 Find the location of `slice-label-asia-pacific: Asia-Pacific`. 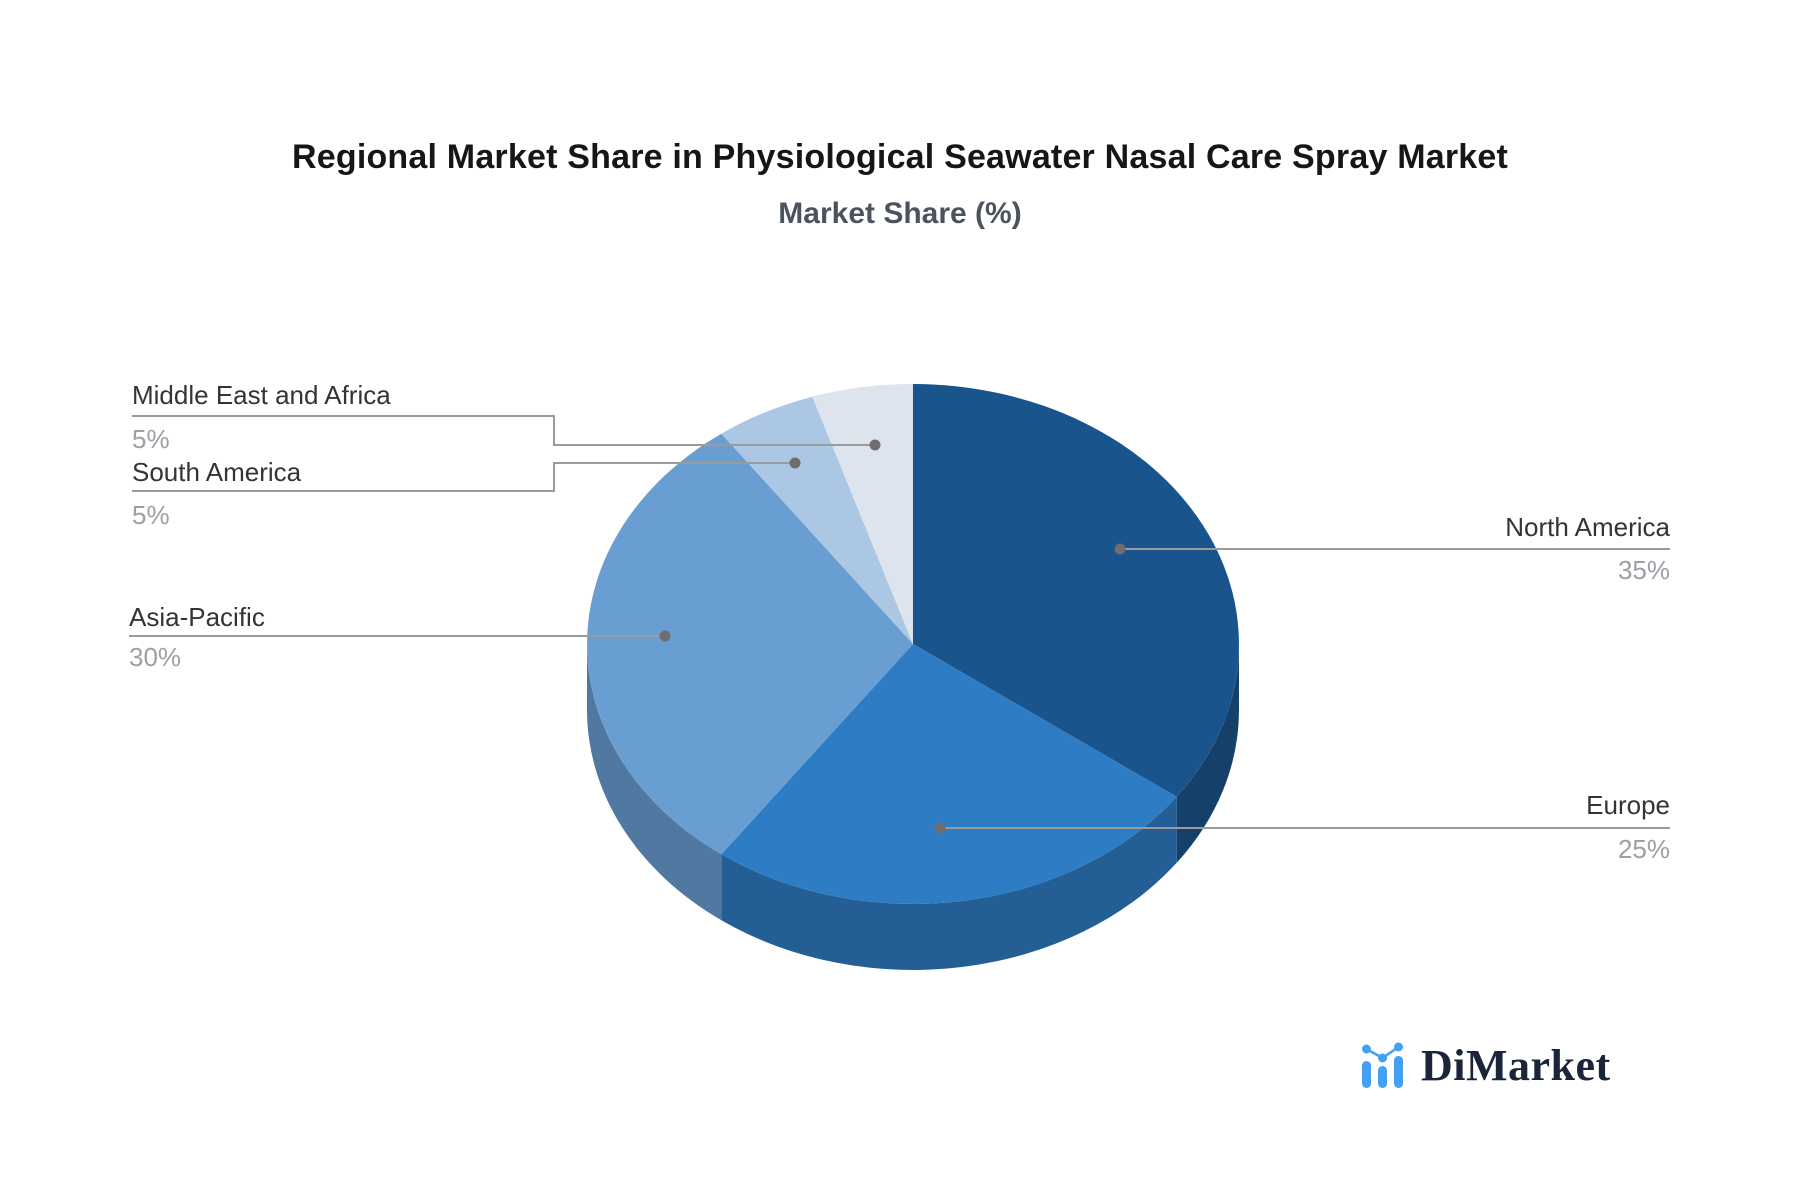

slice-label-asia-pacific: Asia-Pacific is located at coordinates (197, 617).